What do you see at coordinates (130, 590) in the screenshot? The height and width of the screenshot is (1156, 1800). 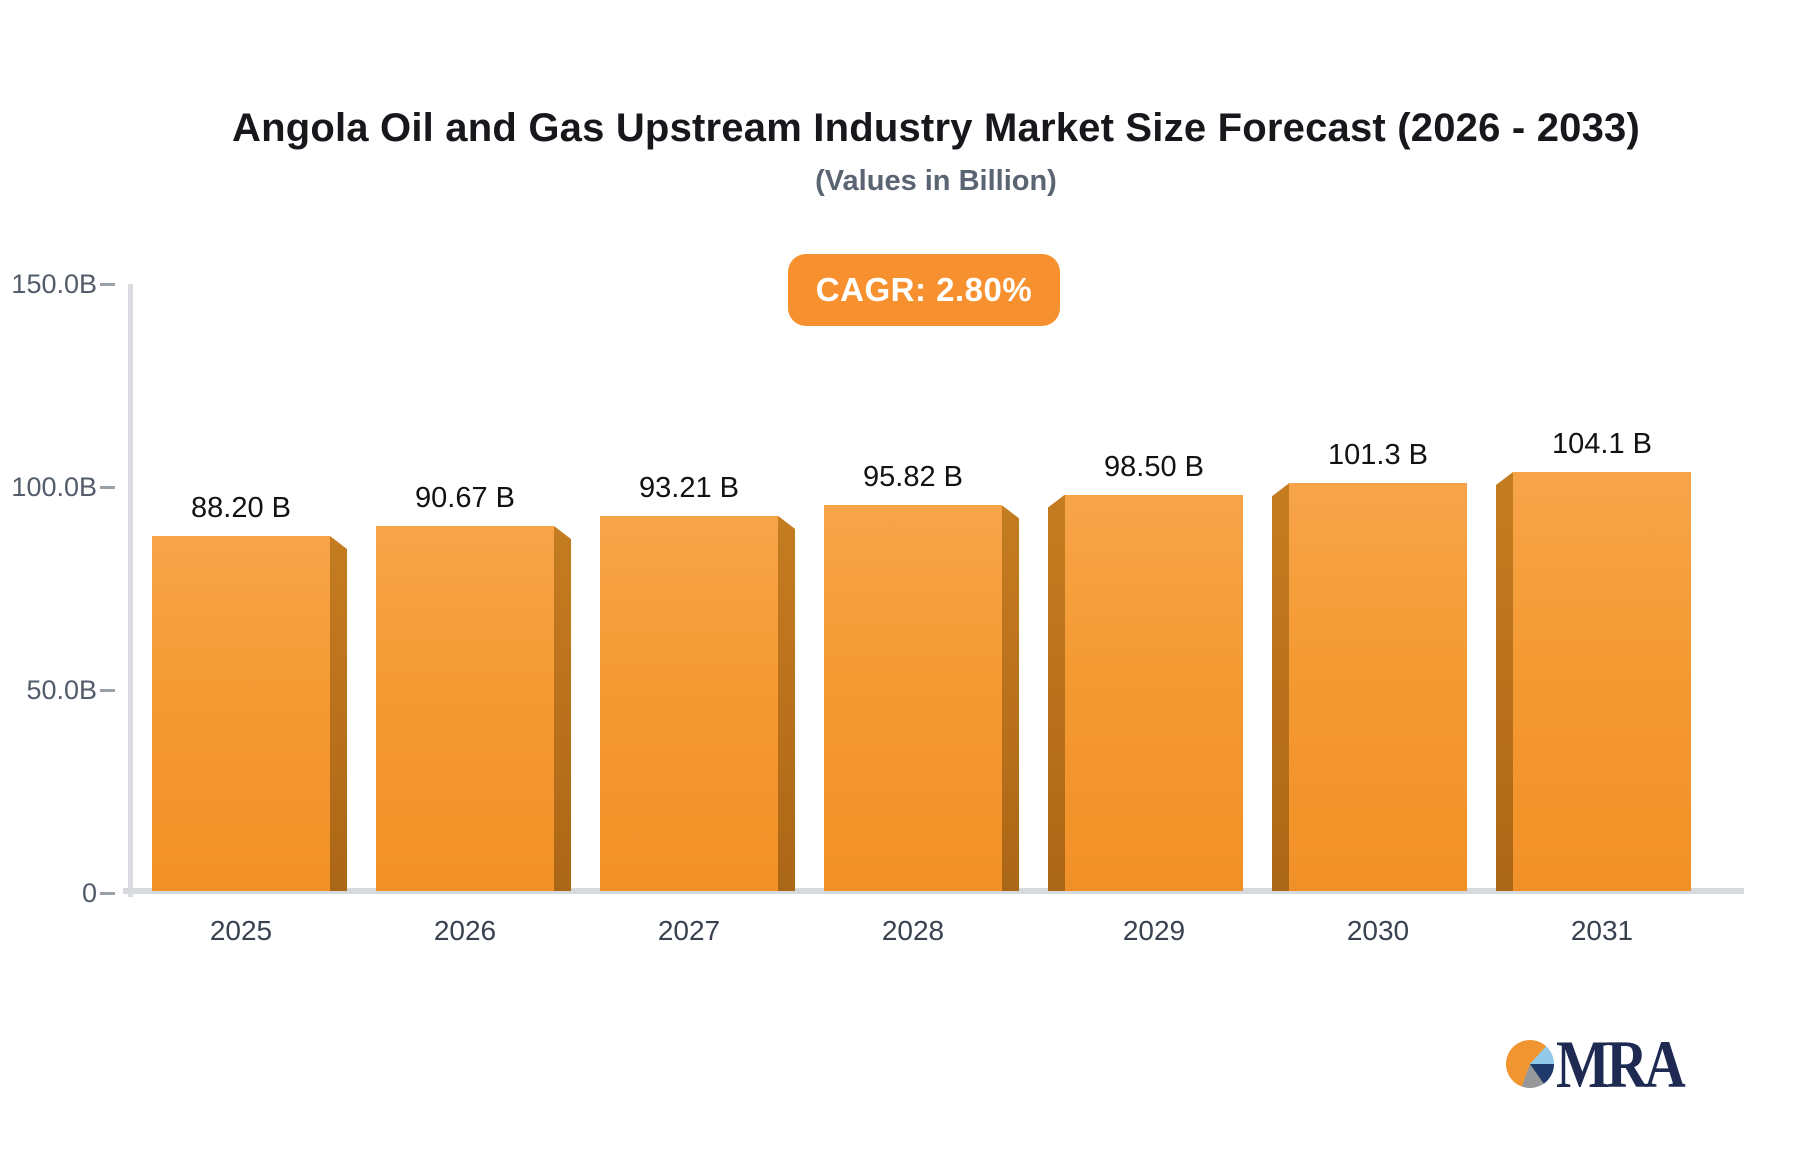 I see `y-axis-line` at bounding box center [130, 590].